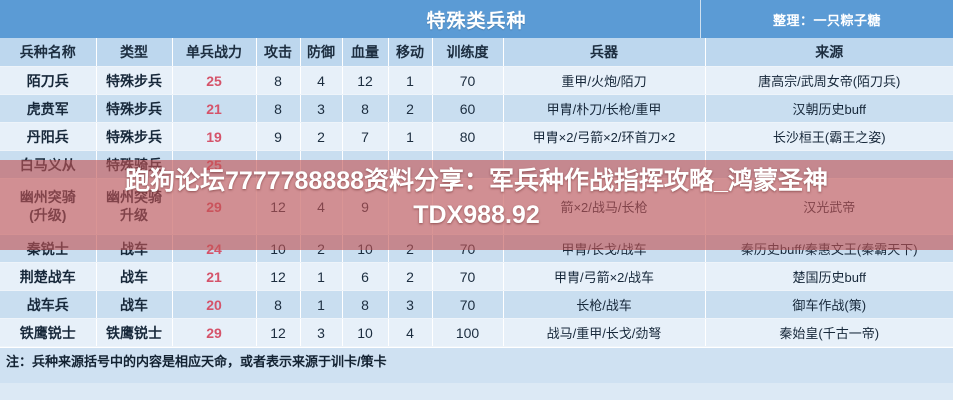  What do you see at coordinates (134, 164) in the screenshot?
I see `cell-type: 特殊骑兵` at bounding box center [134, 164].